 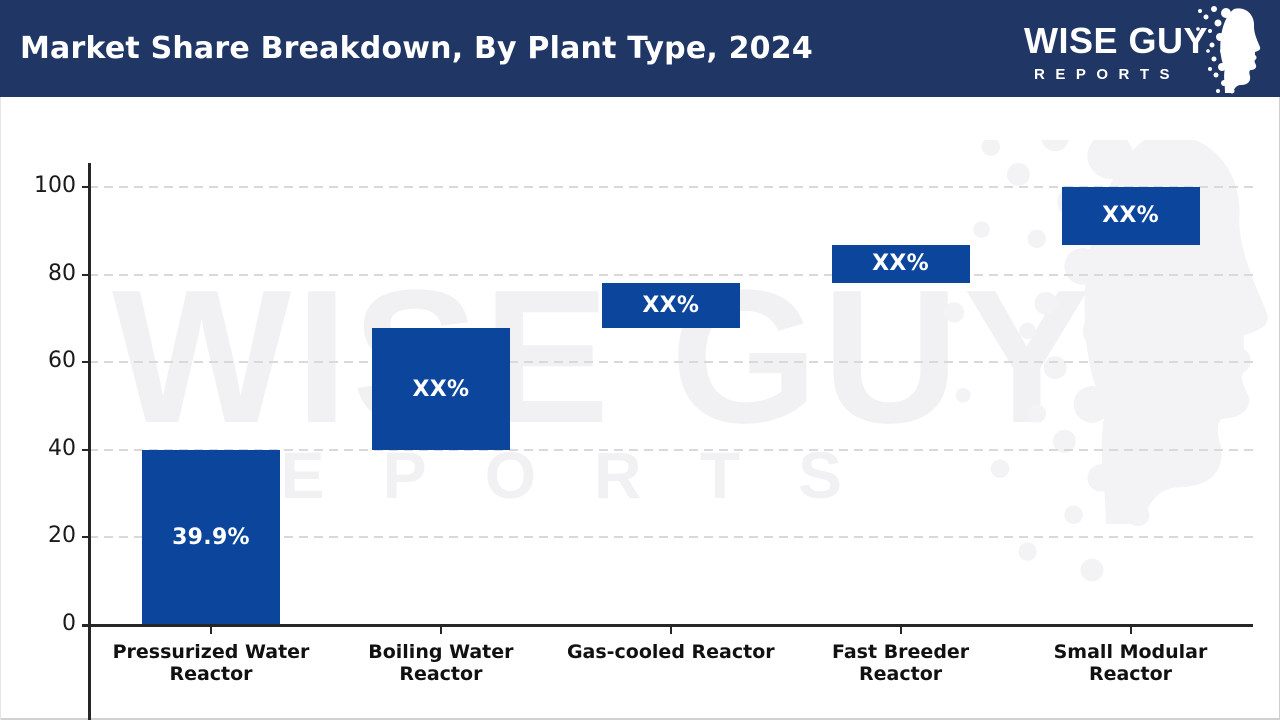 I want to click on logo-face-icon, so click(x=1228, y=50).